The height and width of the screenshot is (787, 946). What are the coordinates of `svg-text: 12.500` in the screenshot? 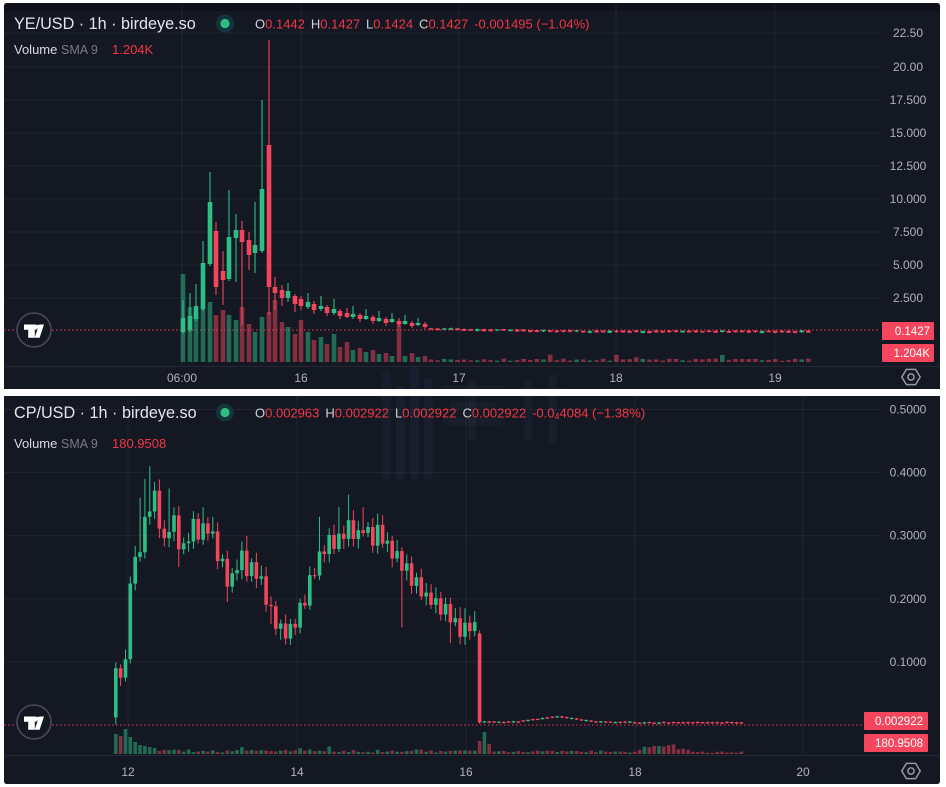 It's located at (908, 166).